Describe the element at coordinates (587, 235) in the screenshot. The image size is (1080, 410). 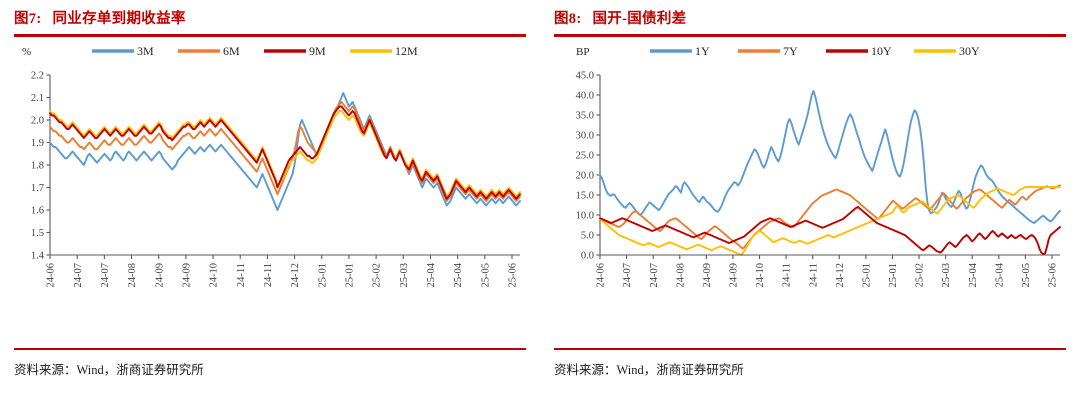
I see `y-tick-label: 5.0` at that location.